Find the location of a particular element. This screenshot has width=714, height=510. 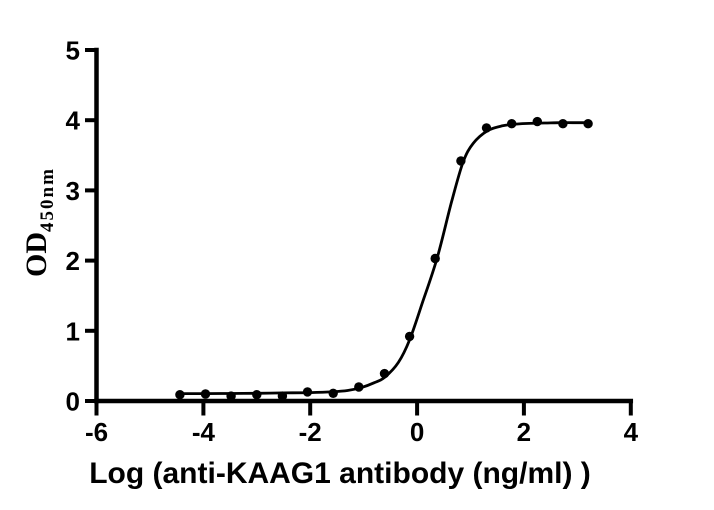

x-tick-label: -2 is located at coordinates (310, 432).